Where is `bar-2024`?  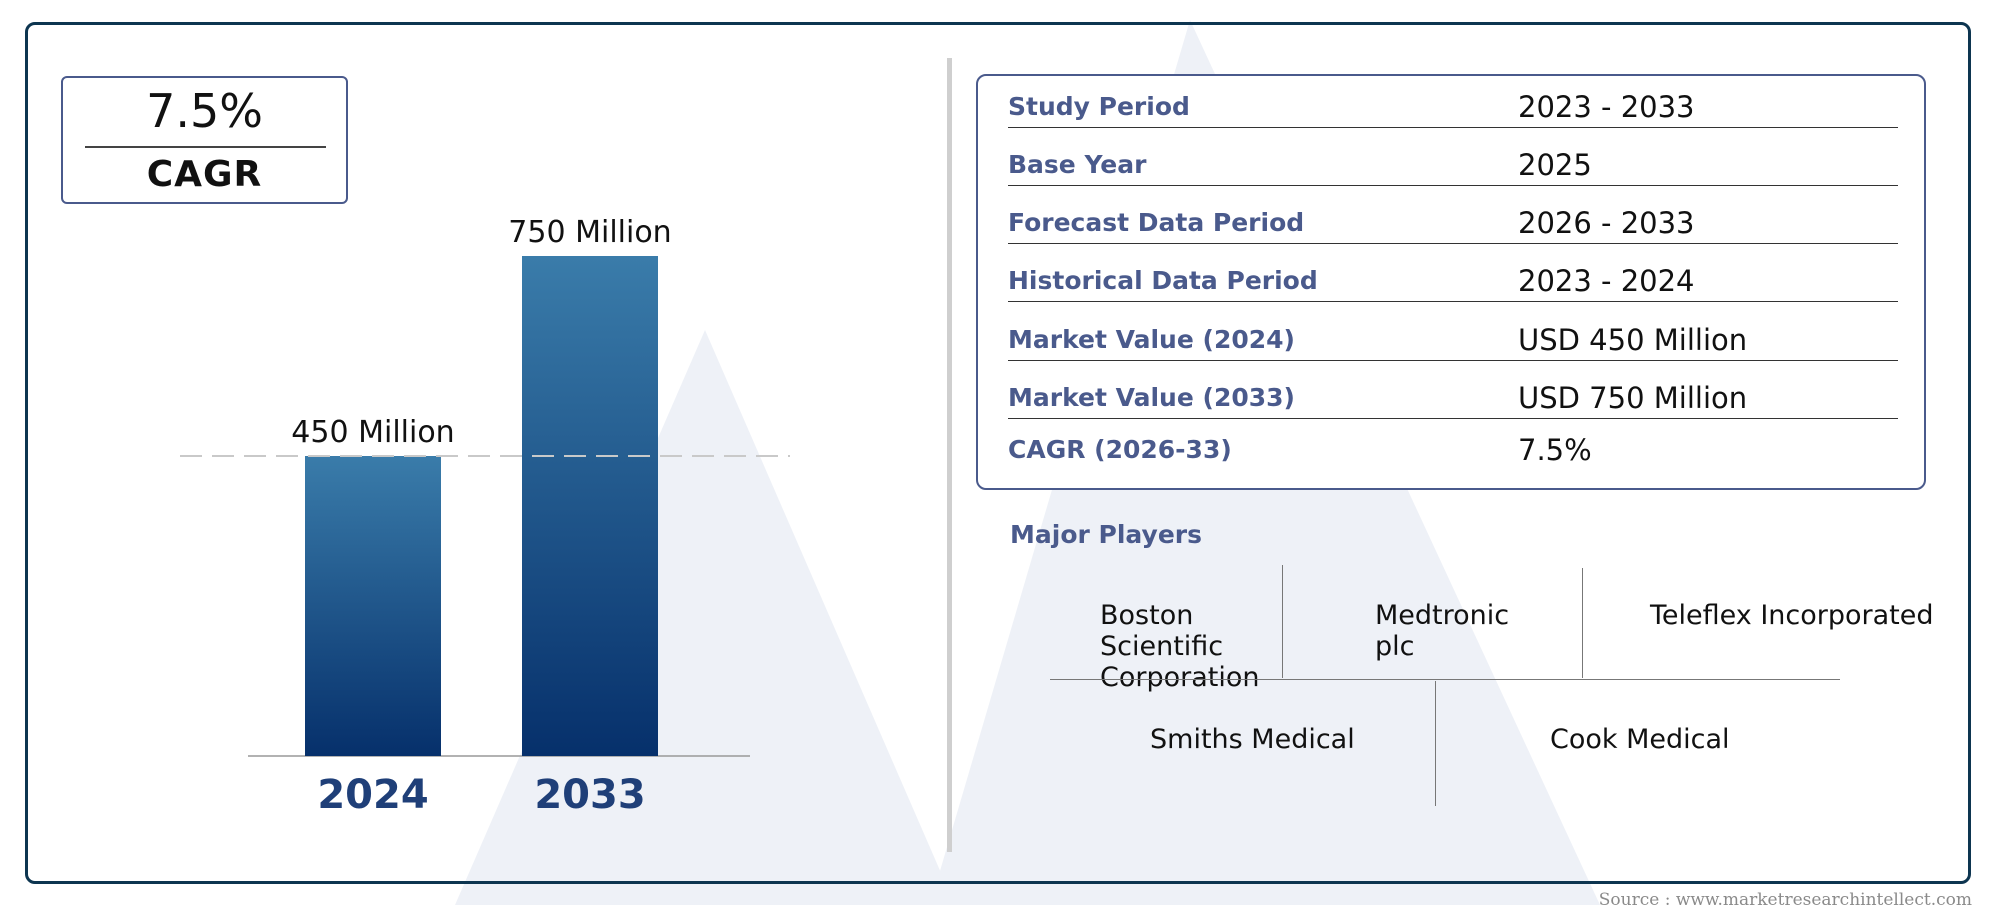
bar-2024 is located at coordinates (373, 606).